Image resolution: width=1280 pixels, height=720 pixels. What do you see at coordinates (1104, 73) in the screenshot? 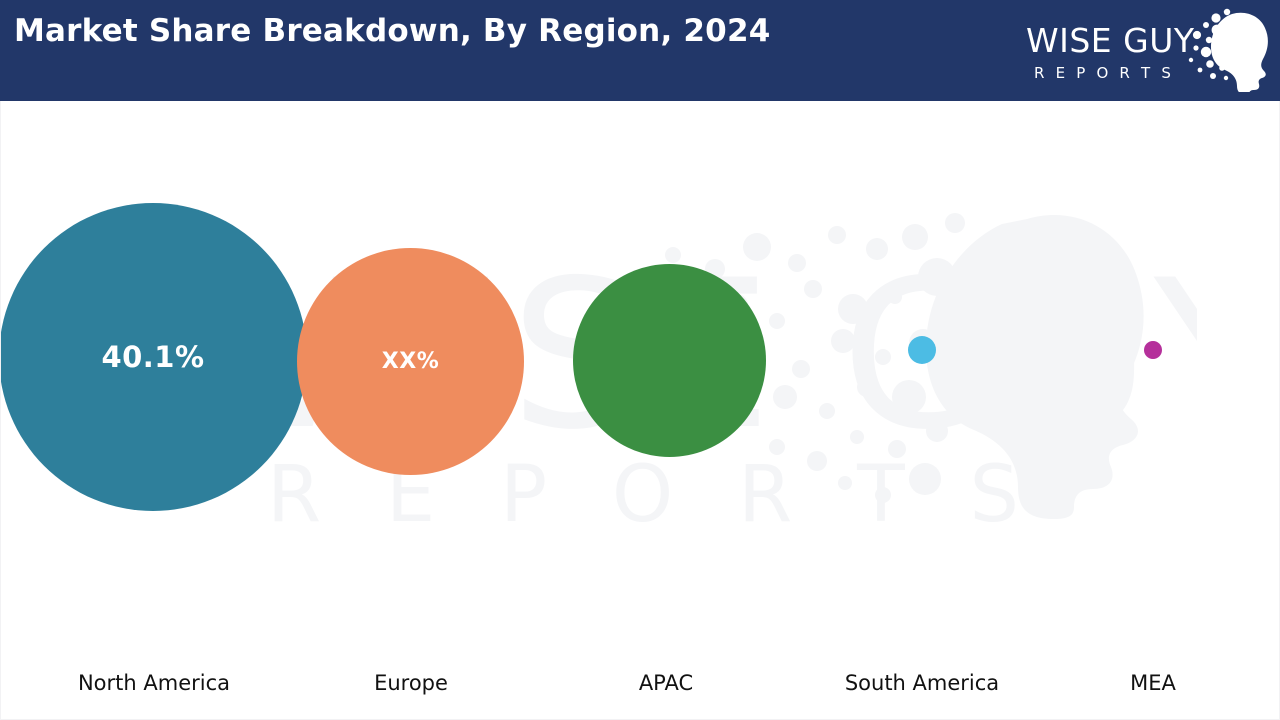
I see `logo-text-secondary: R E P O R T S` at bounding box center [1104, 73].